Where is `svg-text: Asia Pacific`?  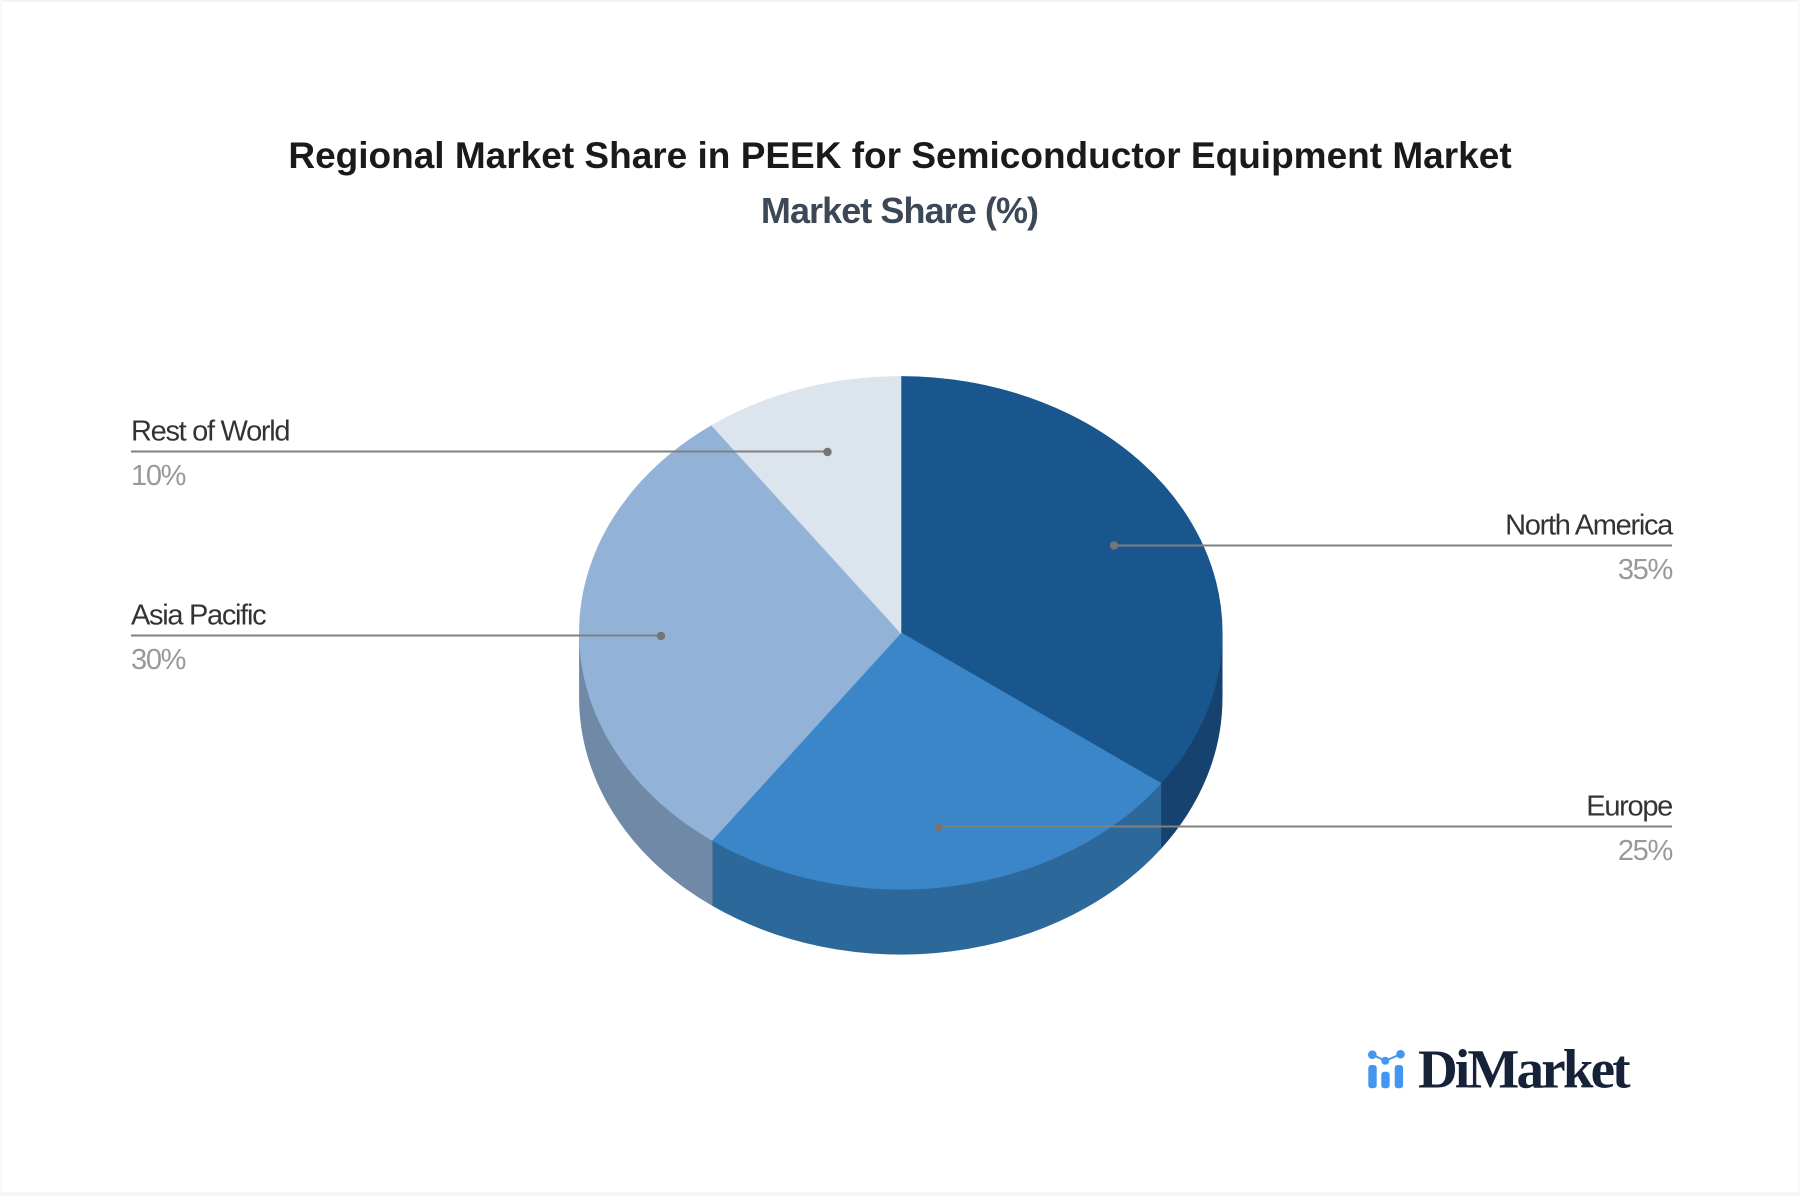 svg-text: Asia Pacific is located at coordinates (198, 616).